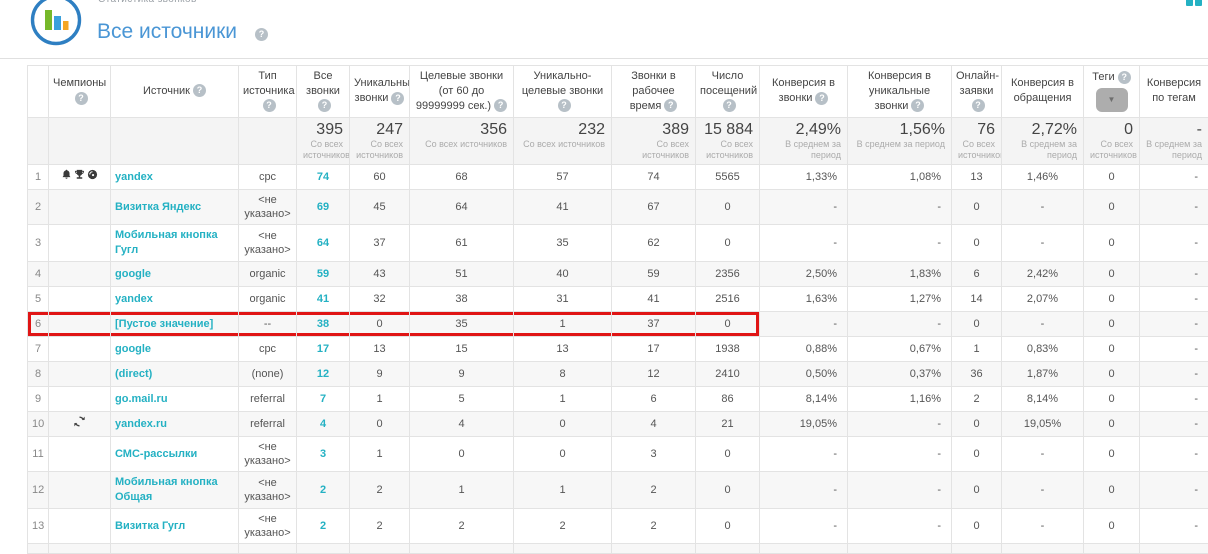 This screenshot has width=1208, height=554. Describe the element at coordinates (141, 399) in the screenshot. I see `source-link: go.mail.ru` at that location.